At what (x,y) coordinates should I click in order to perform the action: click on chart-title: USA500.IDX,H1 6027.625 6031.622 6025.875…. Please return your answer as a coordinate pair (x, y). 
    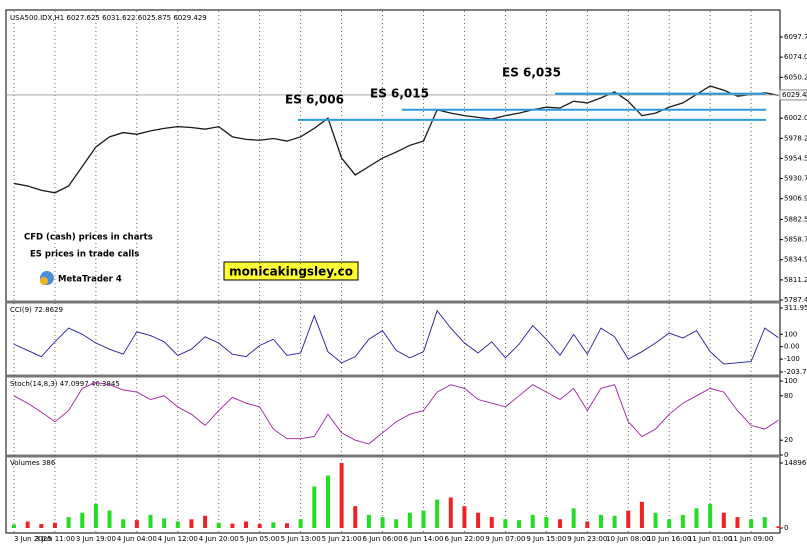
    Looking at the image, I should click on (108, 18).